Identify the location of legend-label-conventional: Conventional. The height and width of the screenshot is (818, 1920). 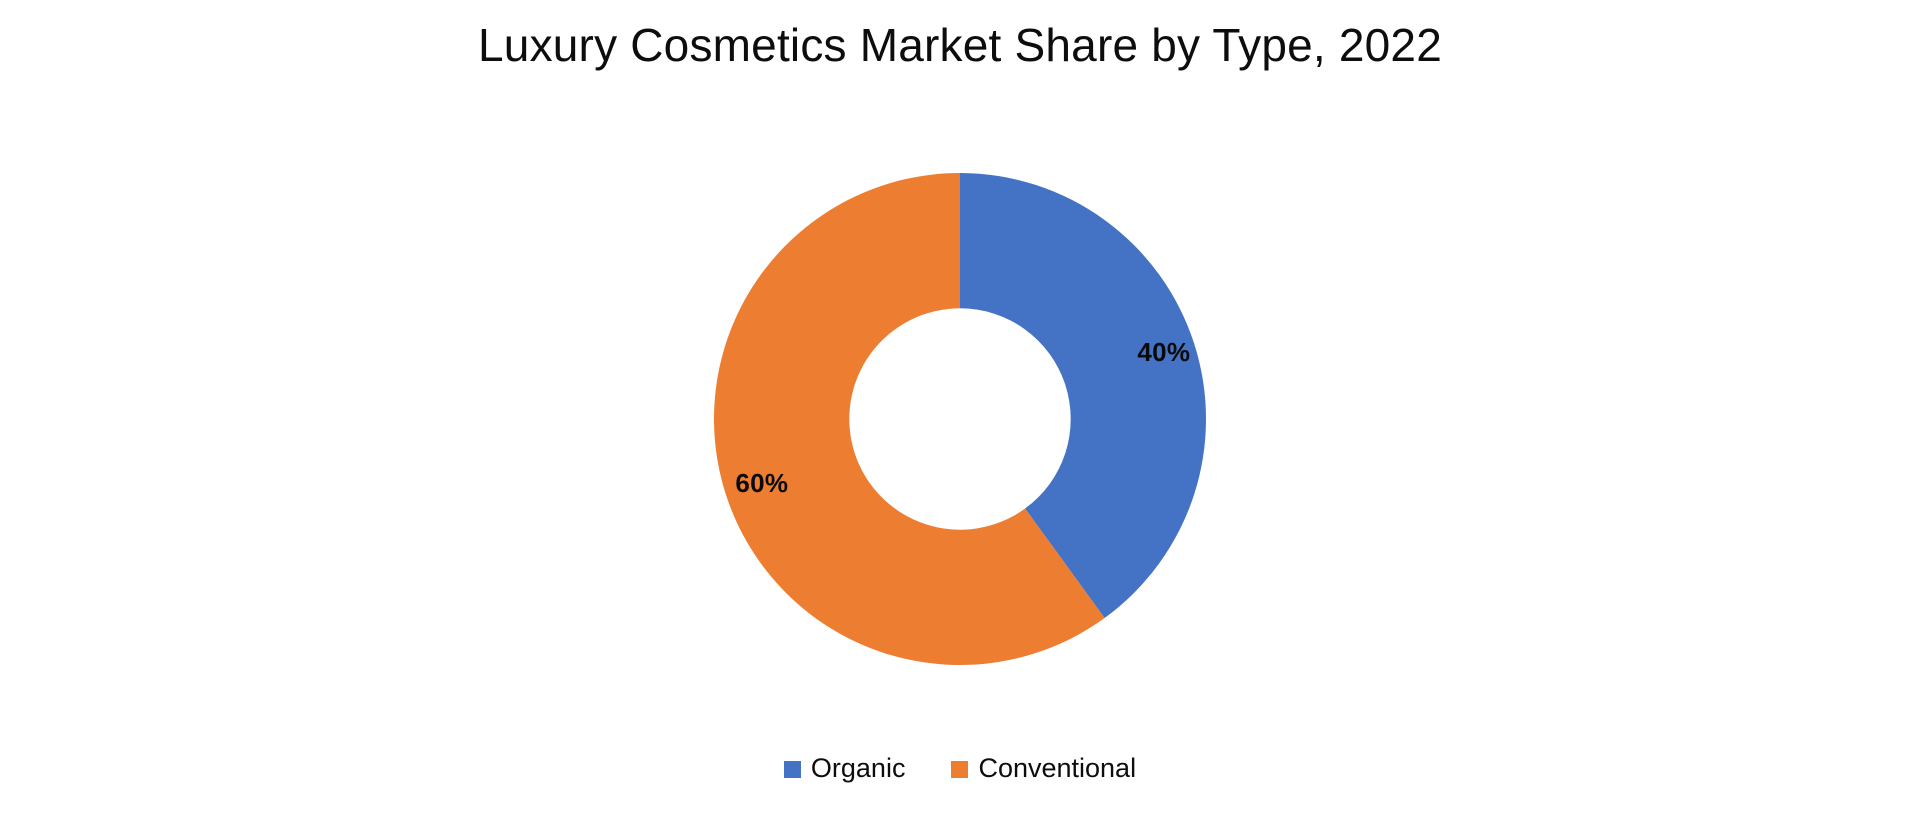
(1057, 768).